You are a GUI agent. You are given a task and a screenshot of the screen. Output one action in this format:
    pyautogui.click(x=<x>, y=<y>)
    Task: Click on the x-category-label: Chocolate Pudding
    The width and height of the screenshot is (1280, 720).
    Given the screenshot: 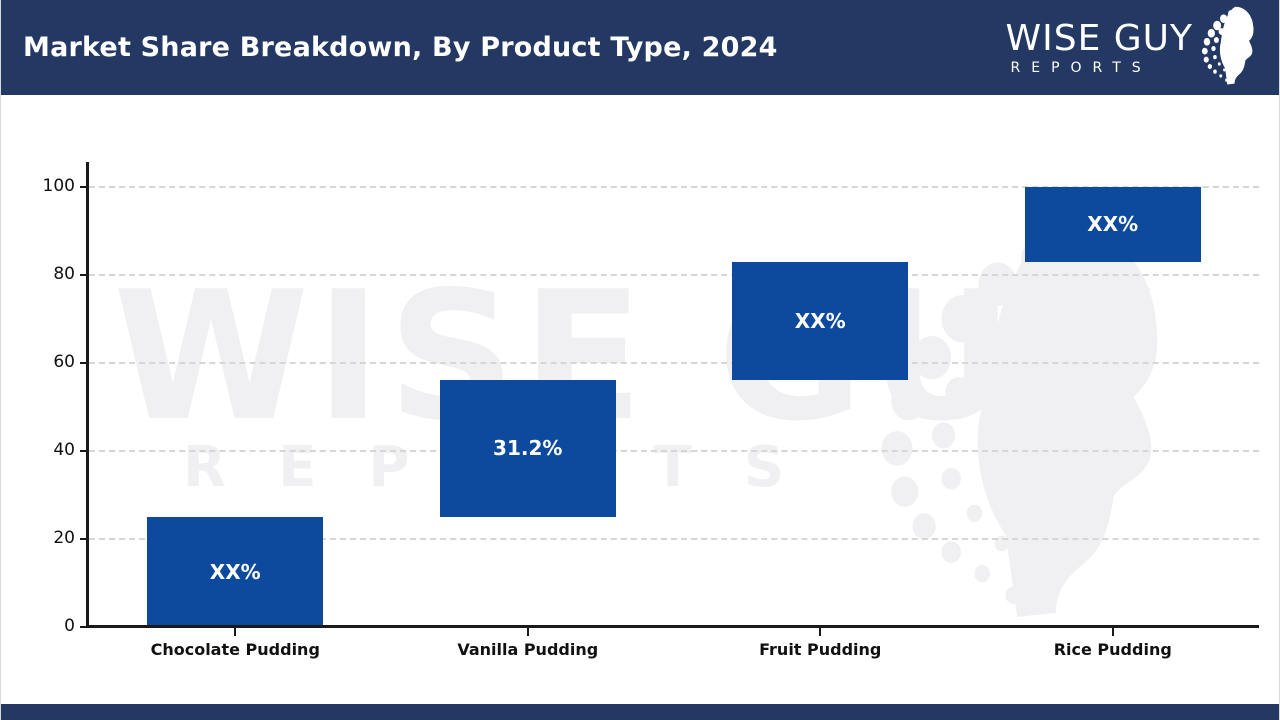 What is the action you would take?
    pyautogui.click(x=235, y=649)
    